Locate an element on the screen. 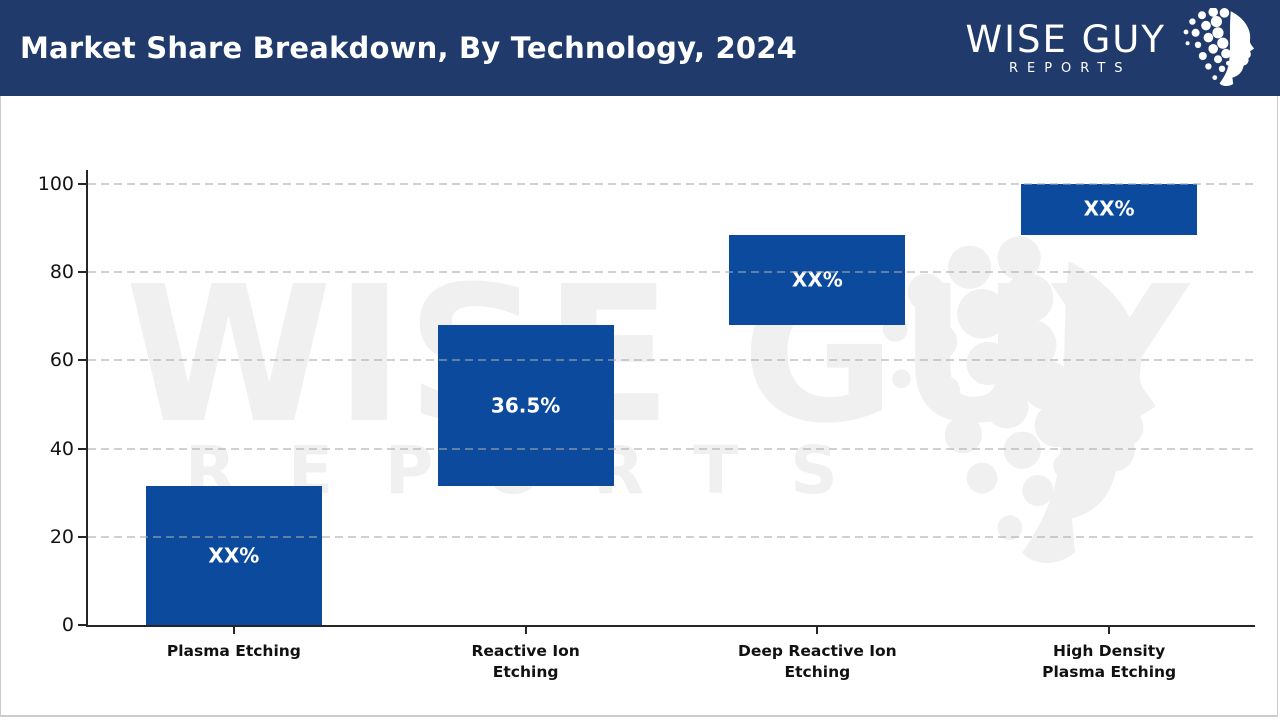 Image resolution: width=1280 pixels, height=720 pixels. y-axis-tick-label: 80 is located at coordinates (61, 272).